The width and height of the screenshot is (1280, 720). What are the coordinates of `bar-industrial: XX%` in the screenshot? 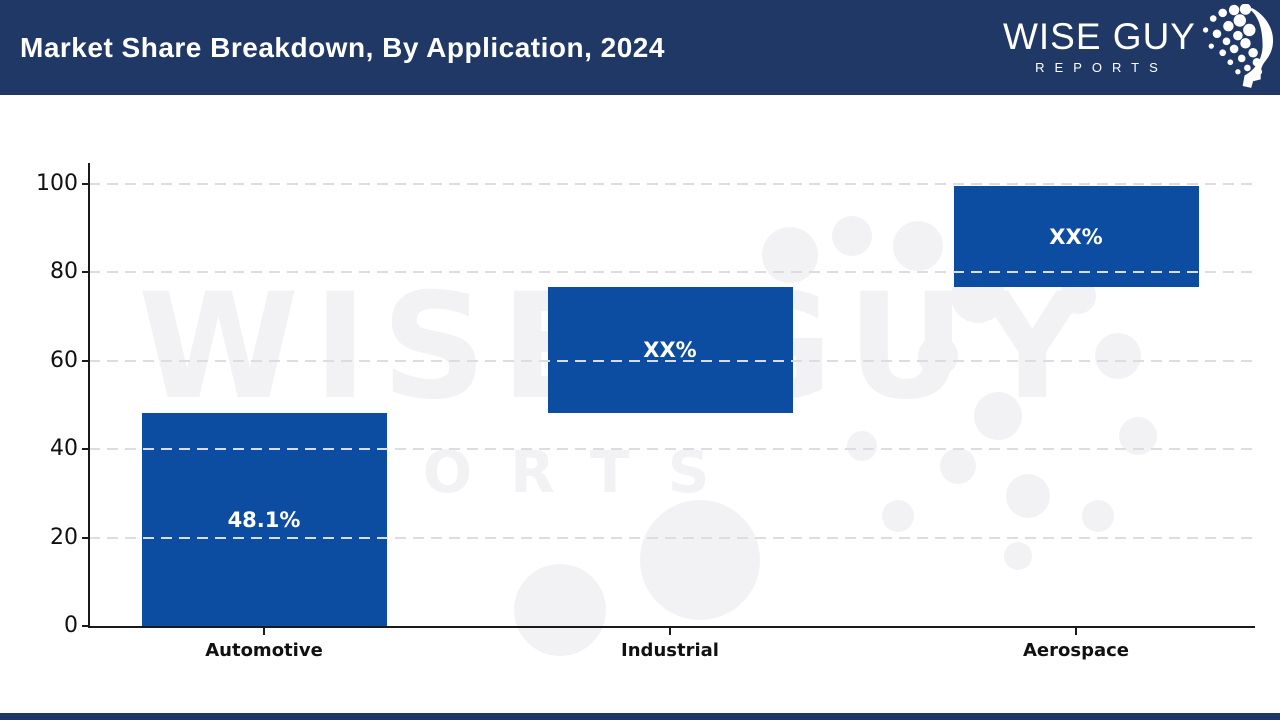 It's located at (670, 350).